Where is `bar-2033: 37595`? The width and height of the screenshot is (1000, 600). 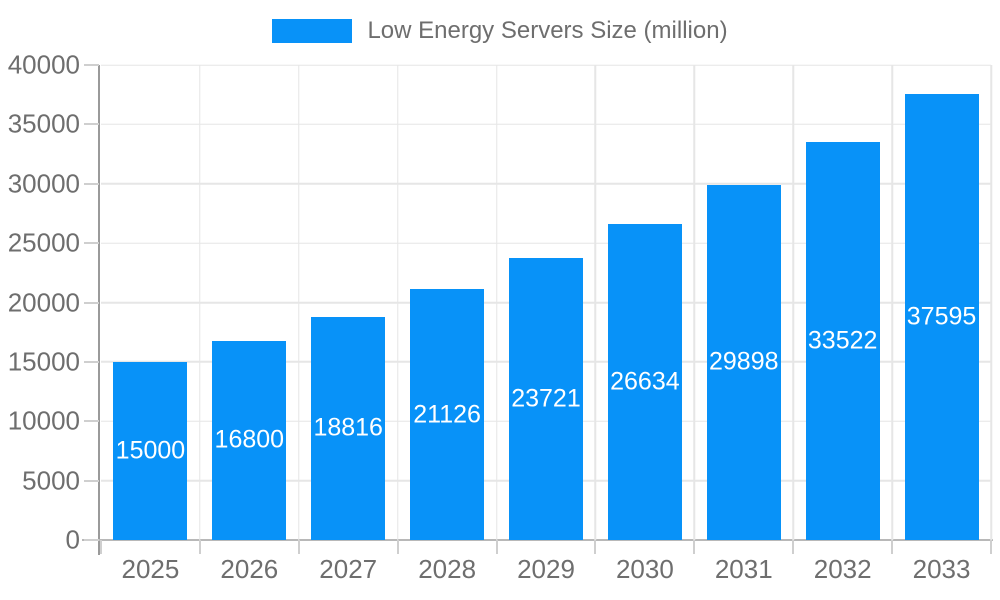 bar-2033: 37595 is located at coordinates (941, 316).